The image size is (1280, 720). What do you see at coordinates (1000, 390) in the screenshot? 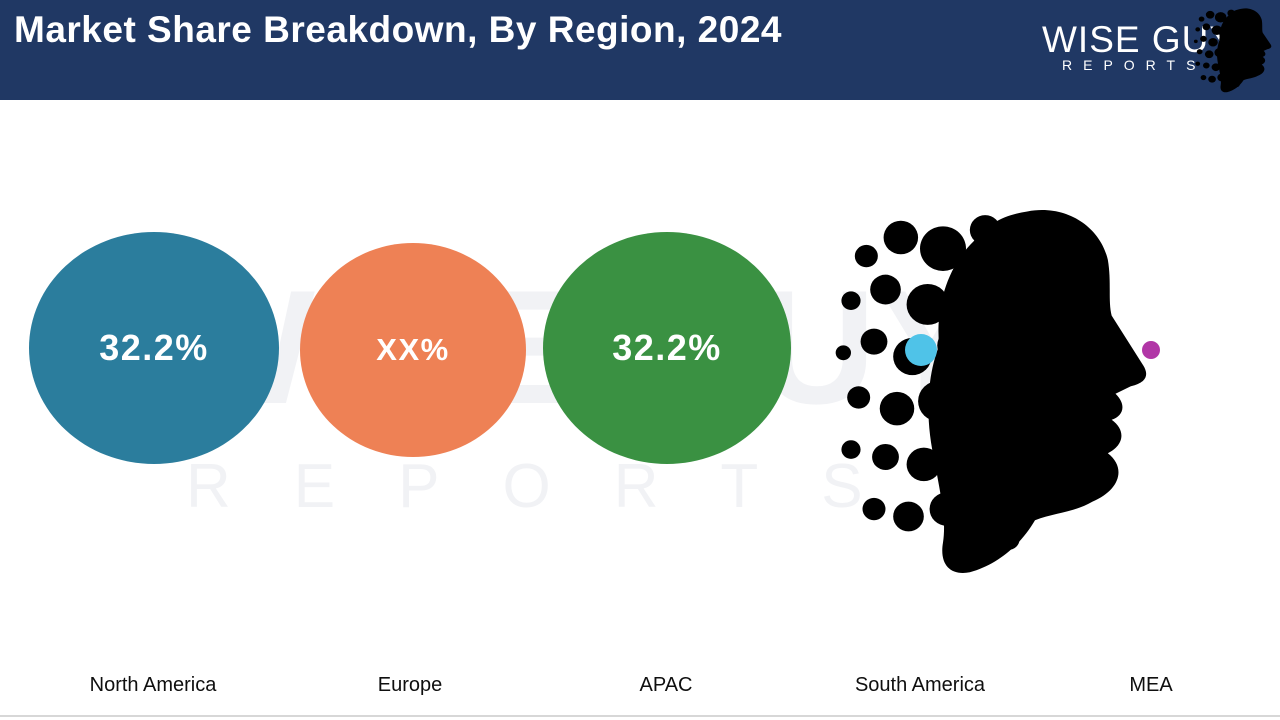
I see `watermark-face-icon` at bounding box center [1000, 390].